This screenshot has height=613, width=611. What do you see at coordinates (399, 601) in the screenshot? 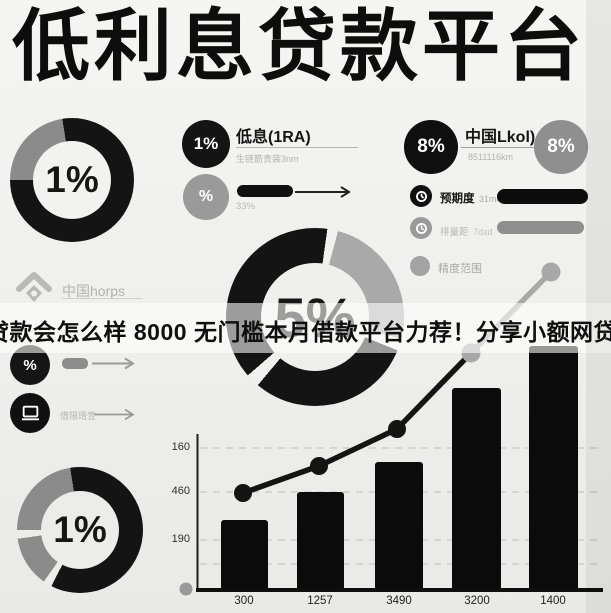
I see `x-category-label: 3490` at bounding box center [399, 601].